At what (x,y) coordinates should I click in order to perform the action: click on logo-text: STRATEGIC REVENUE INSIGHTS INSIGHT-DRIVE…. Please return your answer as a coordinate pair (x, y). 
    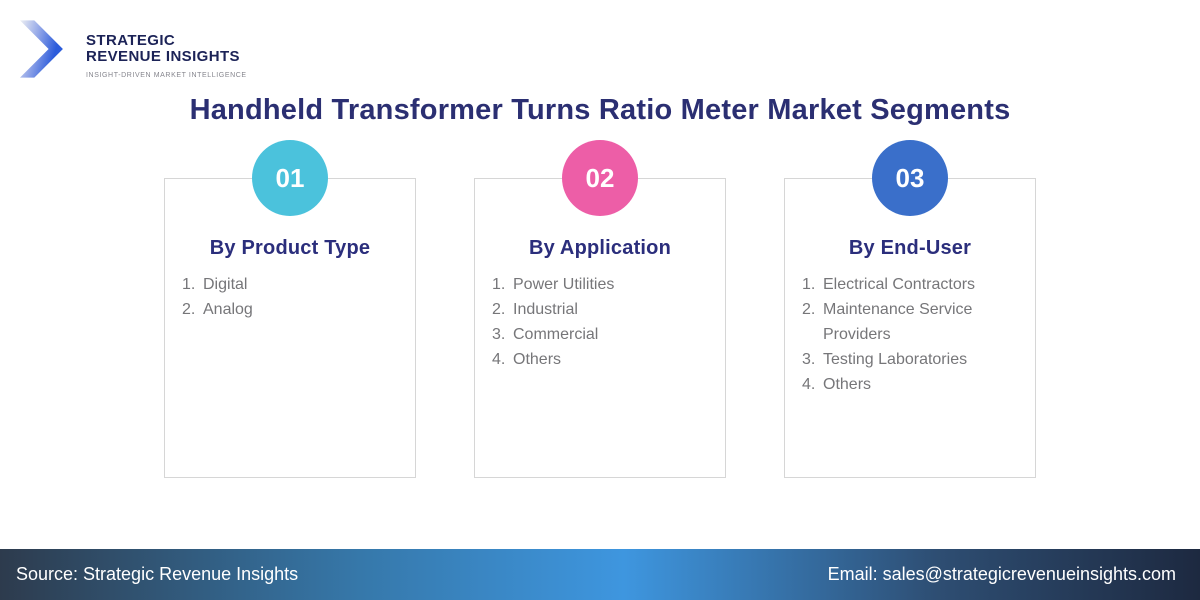
    Looking at the image, I should click on (166, 56).